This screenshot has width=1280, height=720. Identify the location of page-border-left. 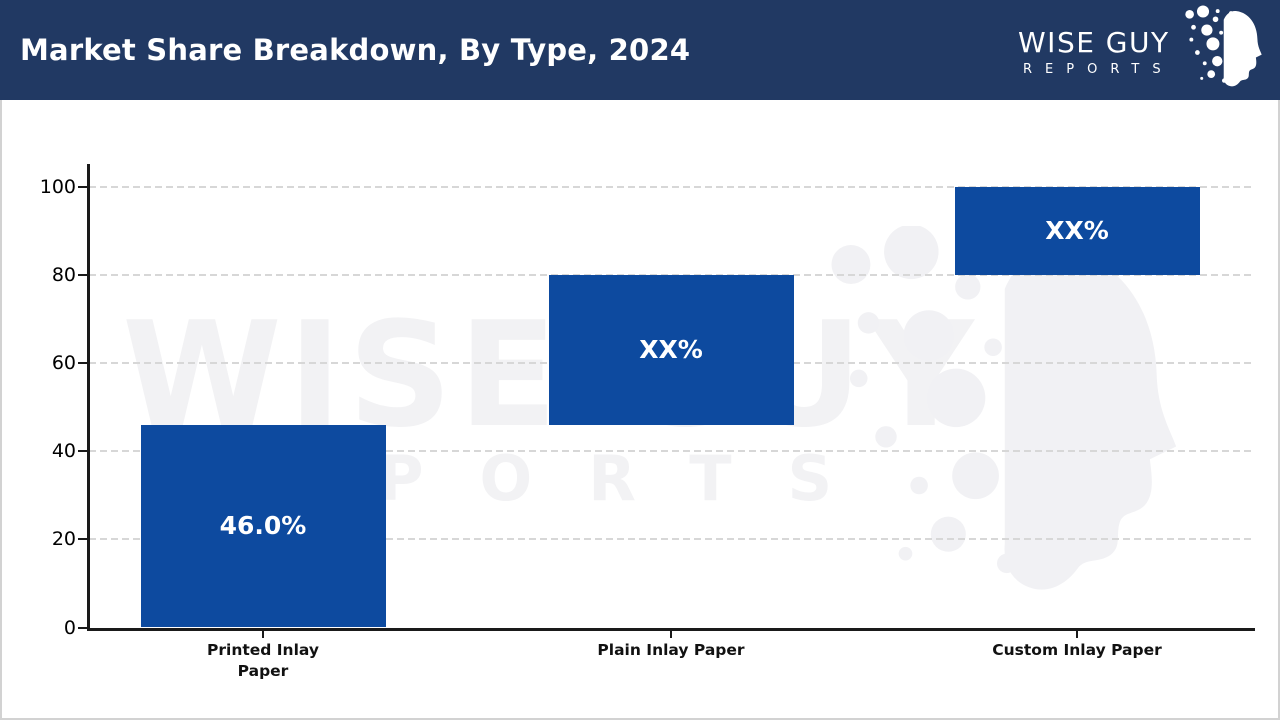
(1, 410).